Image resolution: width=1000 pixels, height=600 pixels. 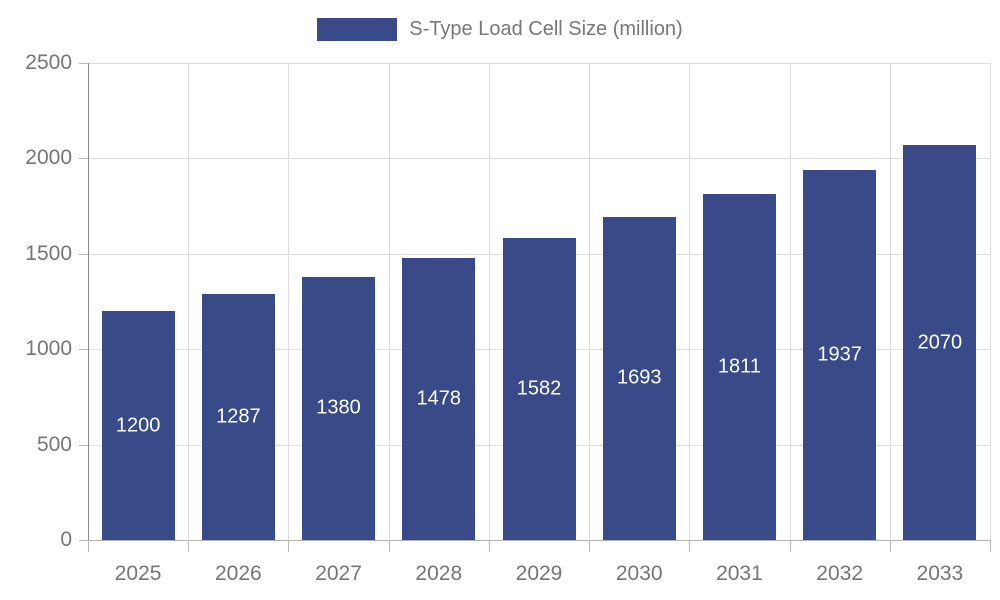 I want to click on x-axis-category-label: 2028, so click(x=439, y=573).